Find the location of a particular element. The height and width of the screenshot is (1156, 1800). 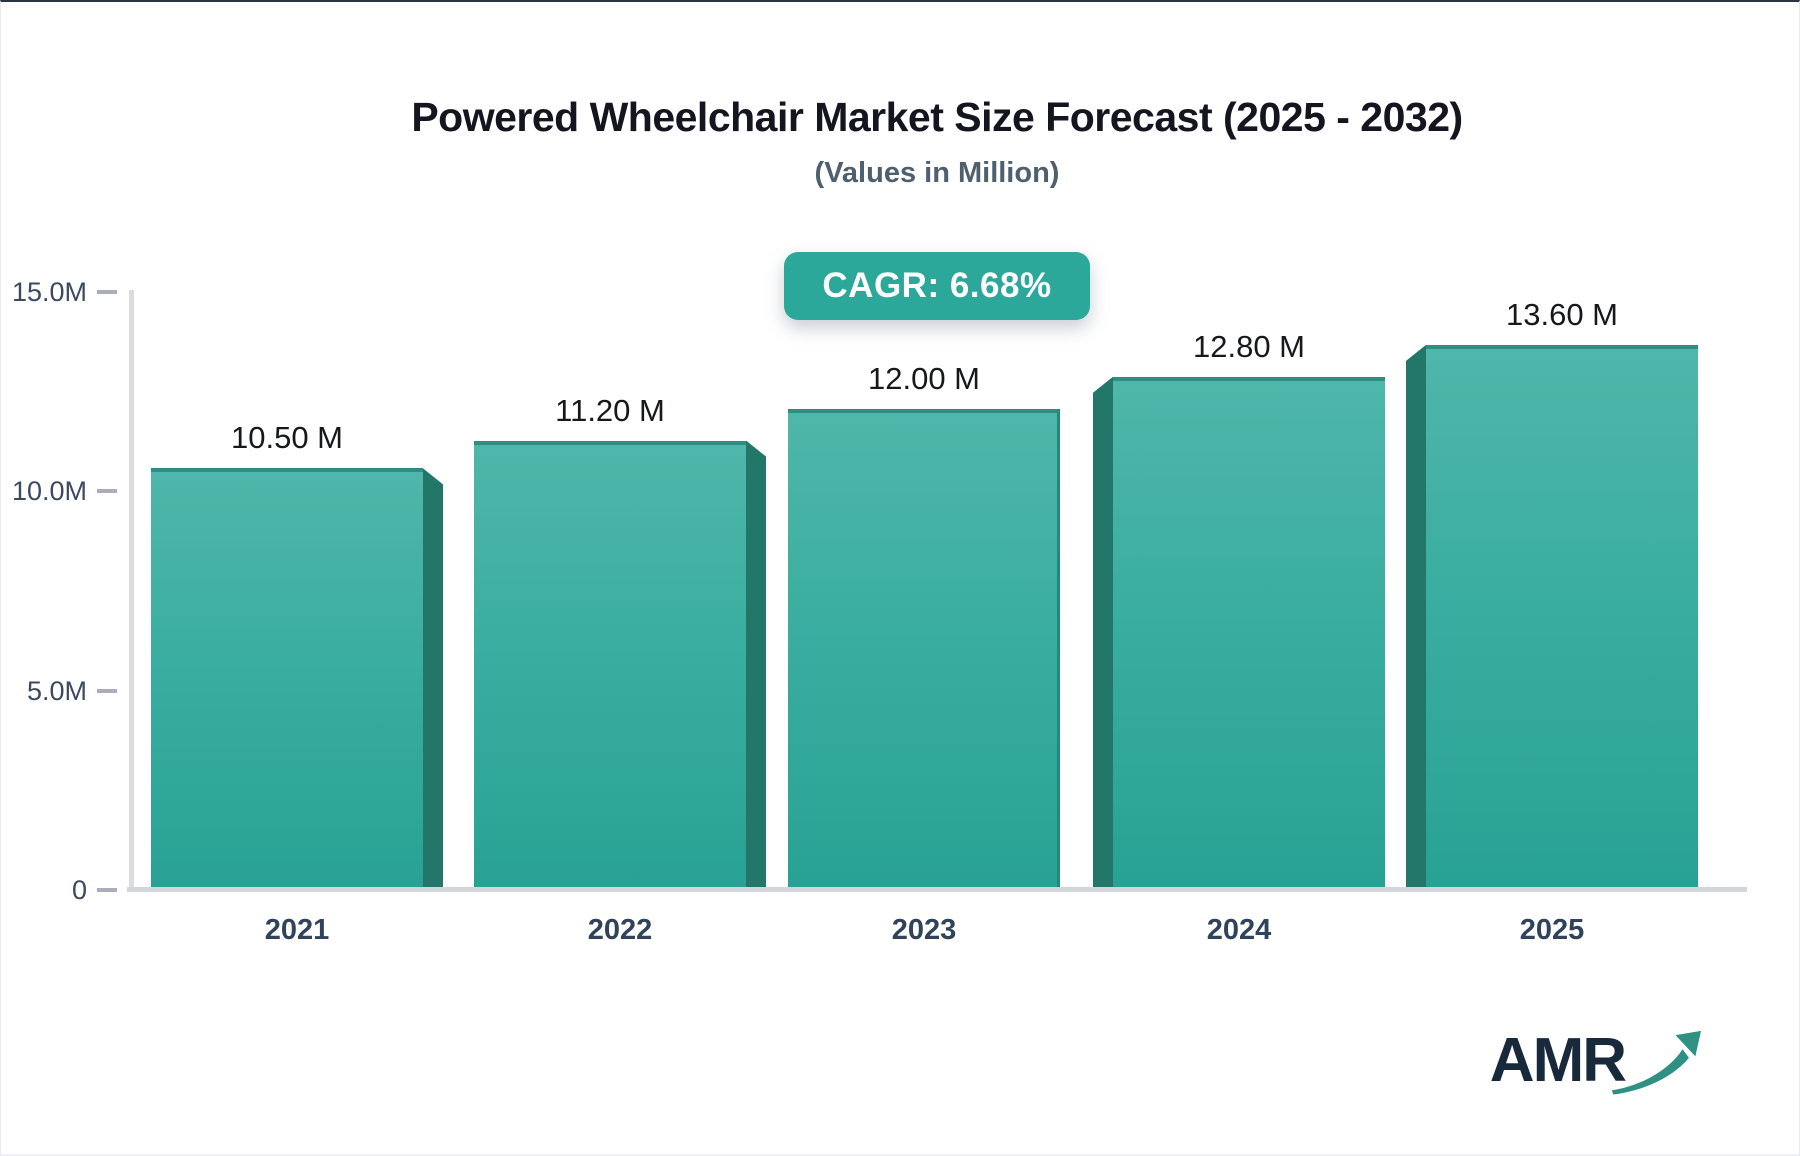

bar-2023: 12.00 M 2023 is located at coordinates (924, 653).